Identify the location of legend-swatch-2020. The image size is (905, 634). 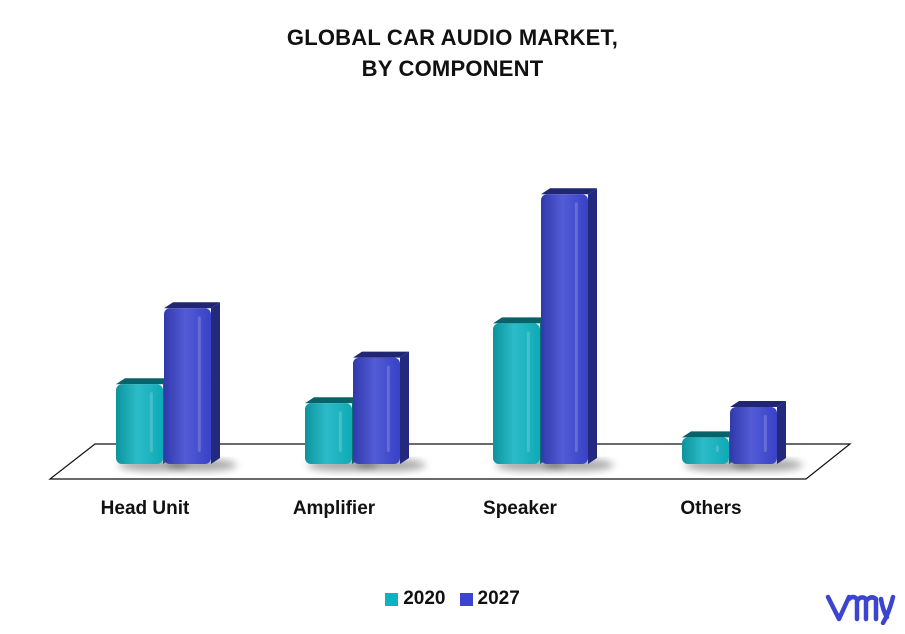
(392, 599).